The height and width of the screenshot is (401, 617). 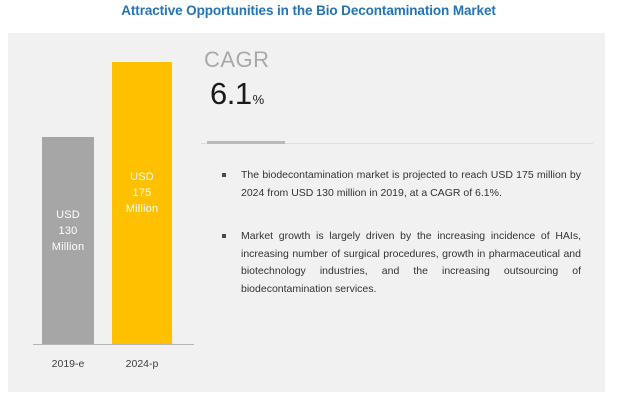 What do you see at coordinates (397, 143) in the screenshot?
I see `divider-line` at bounding box center [397, 143].